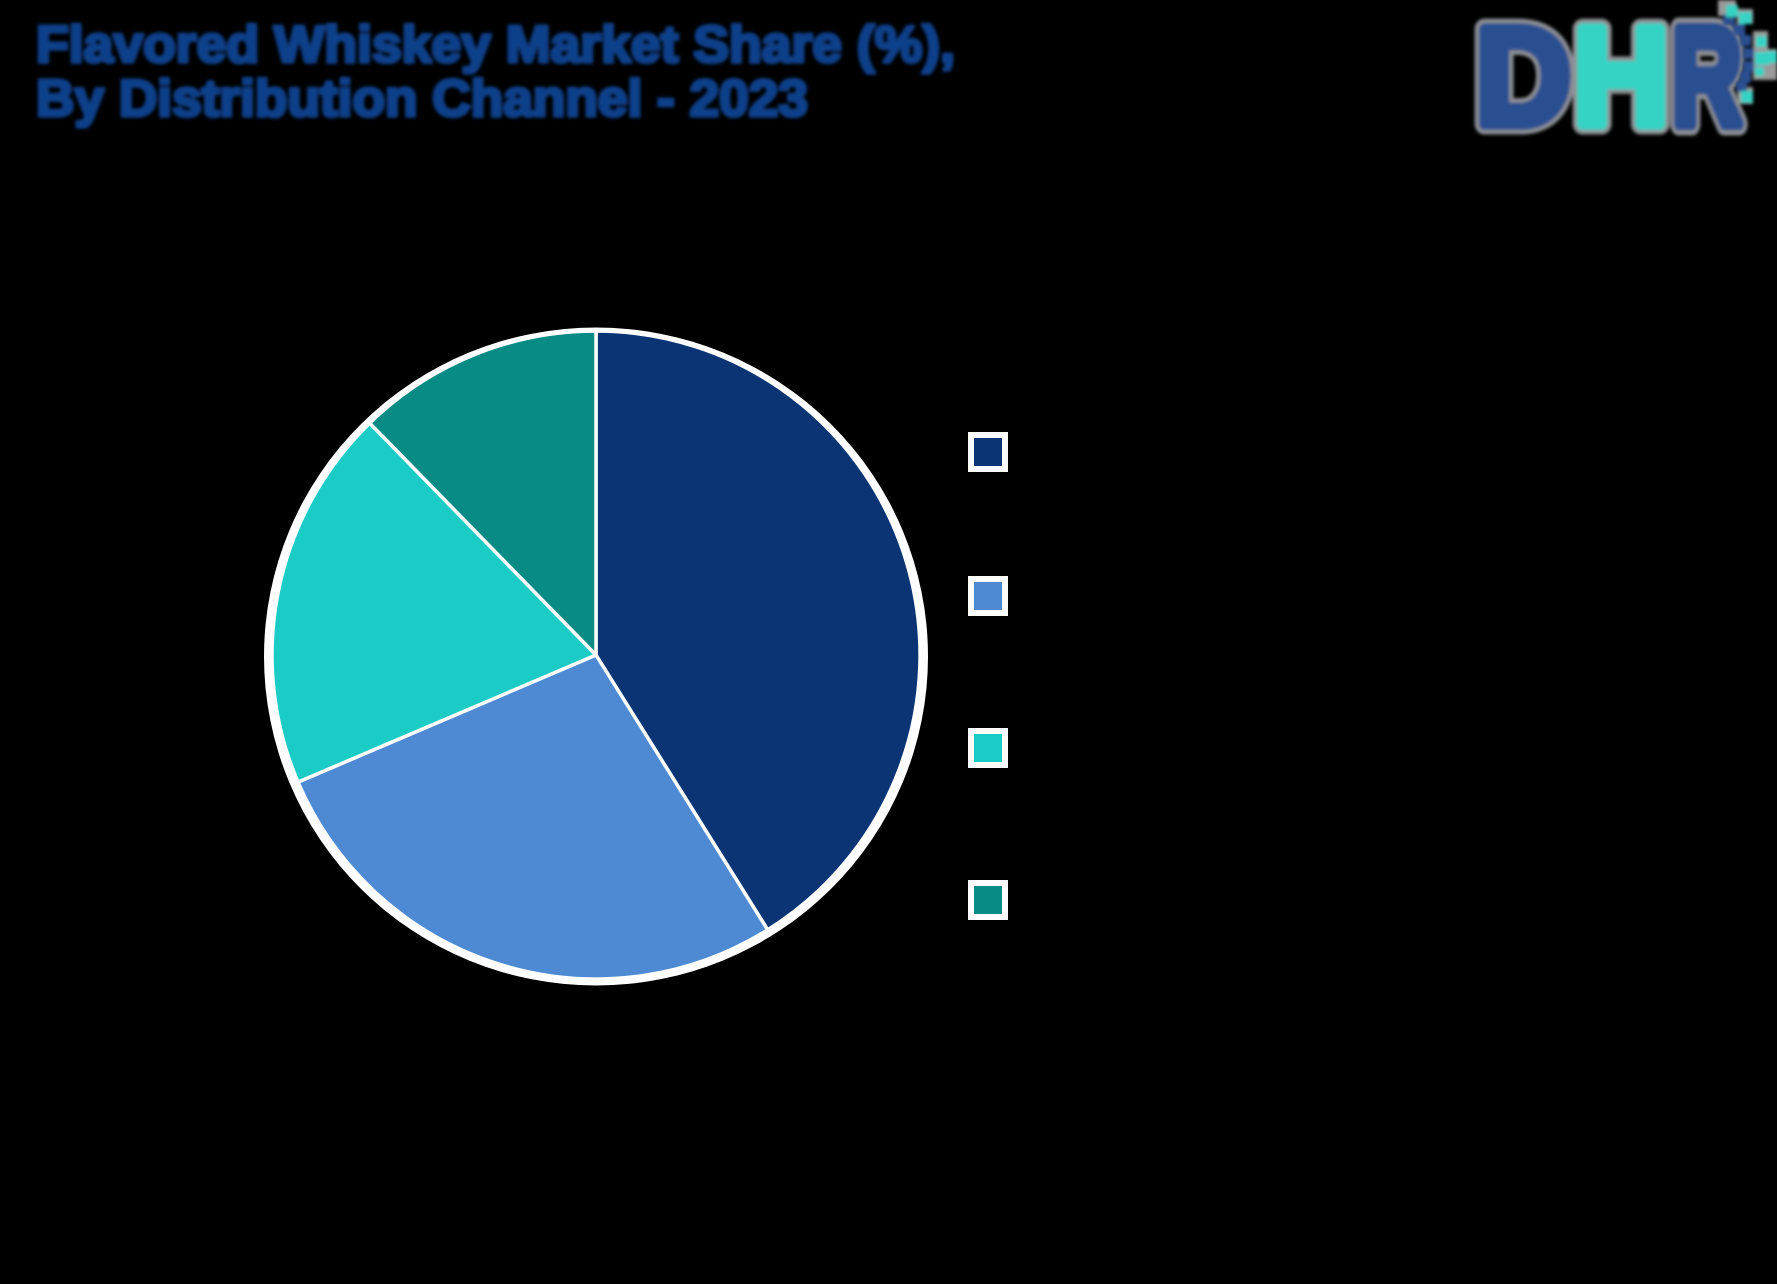 The width and height of the screenshot is (1777, 1284). Describe the element at coordinates (495, 45) in the screenshot. I see `svg-text:Flavored Whiskey Market Share: Flavored Whiskey Market Share (%),` at that location.